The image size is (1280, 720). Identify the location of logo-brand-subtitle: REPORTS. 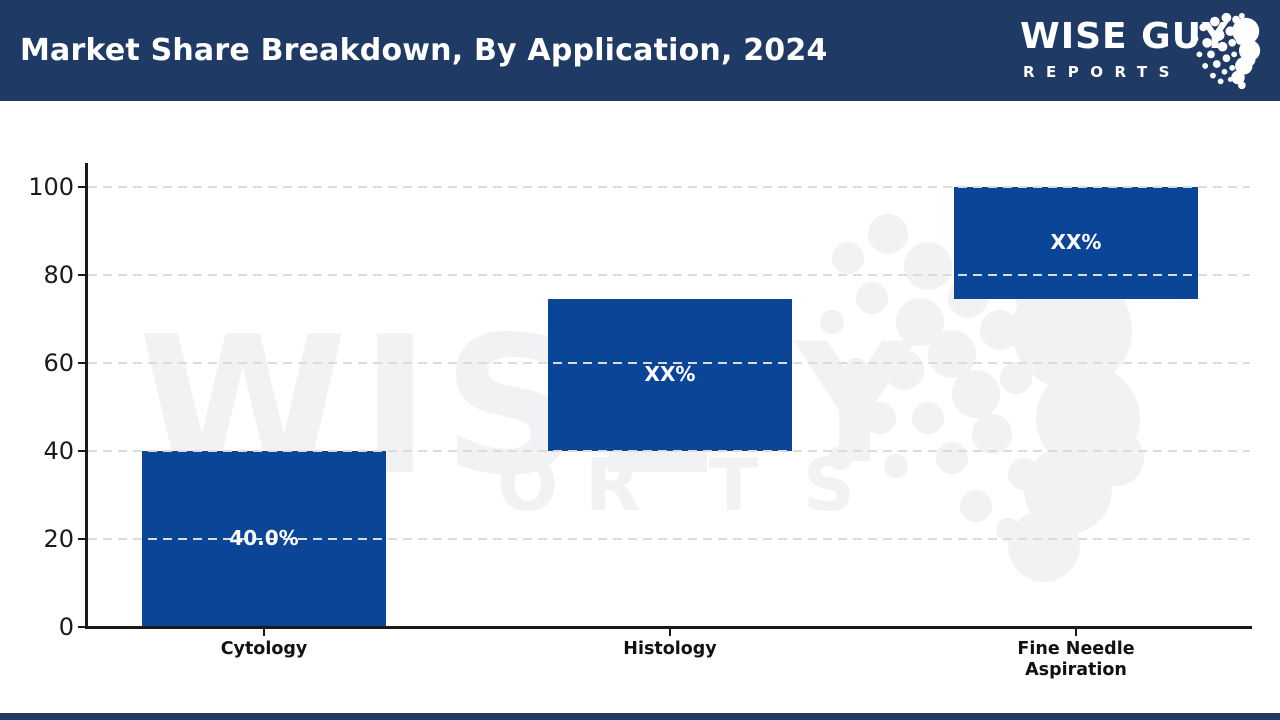
(1102, 72).